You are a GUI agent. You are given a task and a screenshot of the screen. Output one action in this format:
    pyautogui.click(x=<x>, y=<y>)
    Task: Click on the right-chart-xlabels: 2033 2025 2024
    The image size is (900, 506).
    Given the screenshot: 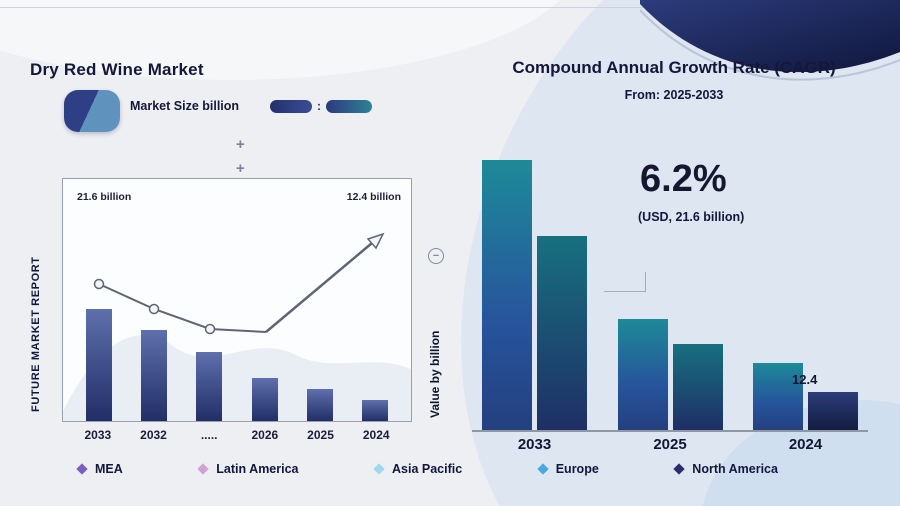 What is the action you would take?
    pyautogui.click(x=670, y=444)
    